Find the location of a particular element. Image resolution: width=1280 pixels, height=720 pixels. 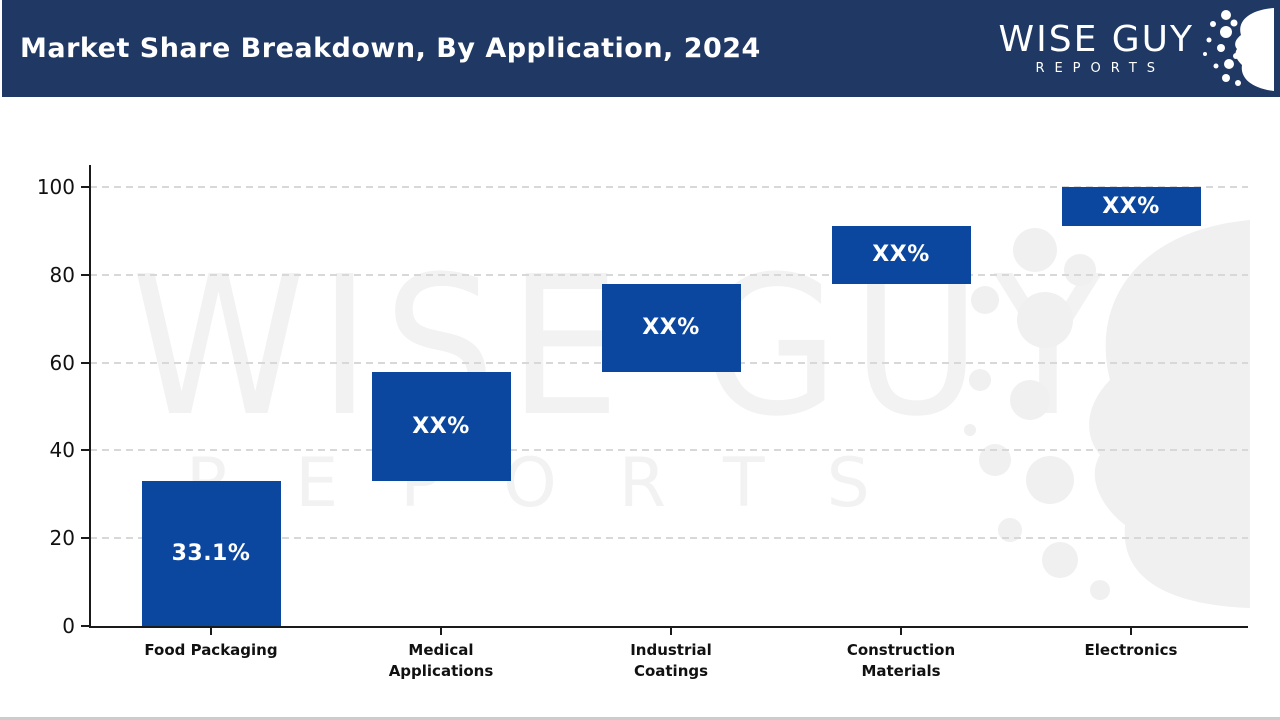

logo-head-icon is located at coordinates (1238, 49).